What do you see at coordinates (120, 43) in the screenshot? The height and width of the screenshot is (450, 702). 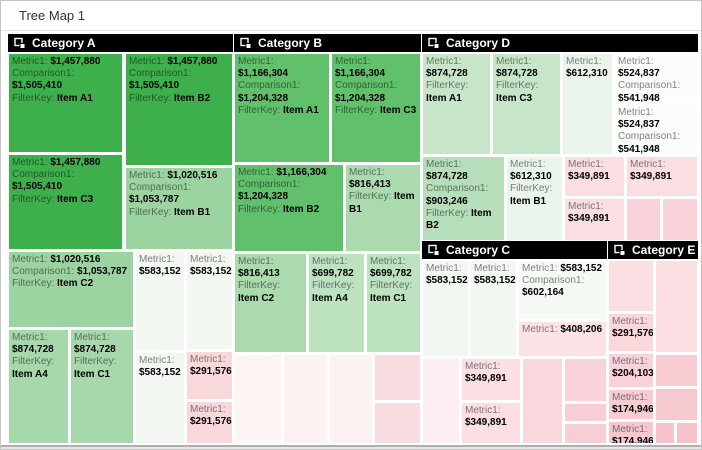 I see `category-header: Category A` at bounding box center [120, 43].